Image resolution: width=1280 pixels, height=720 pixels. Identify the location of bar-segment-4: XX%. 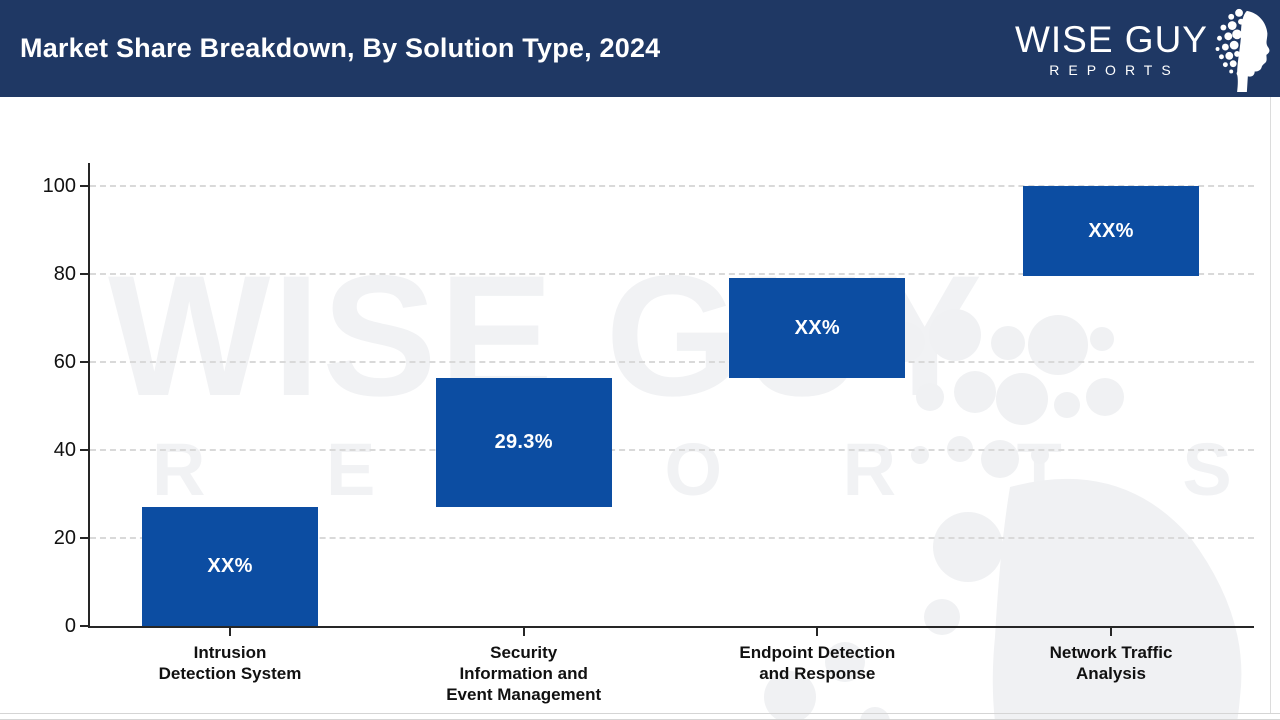
(1111, 231).